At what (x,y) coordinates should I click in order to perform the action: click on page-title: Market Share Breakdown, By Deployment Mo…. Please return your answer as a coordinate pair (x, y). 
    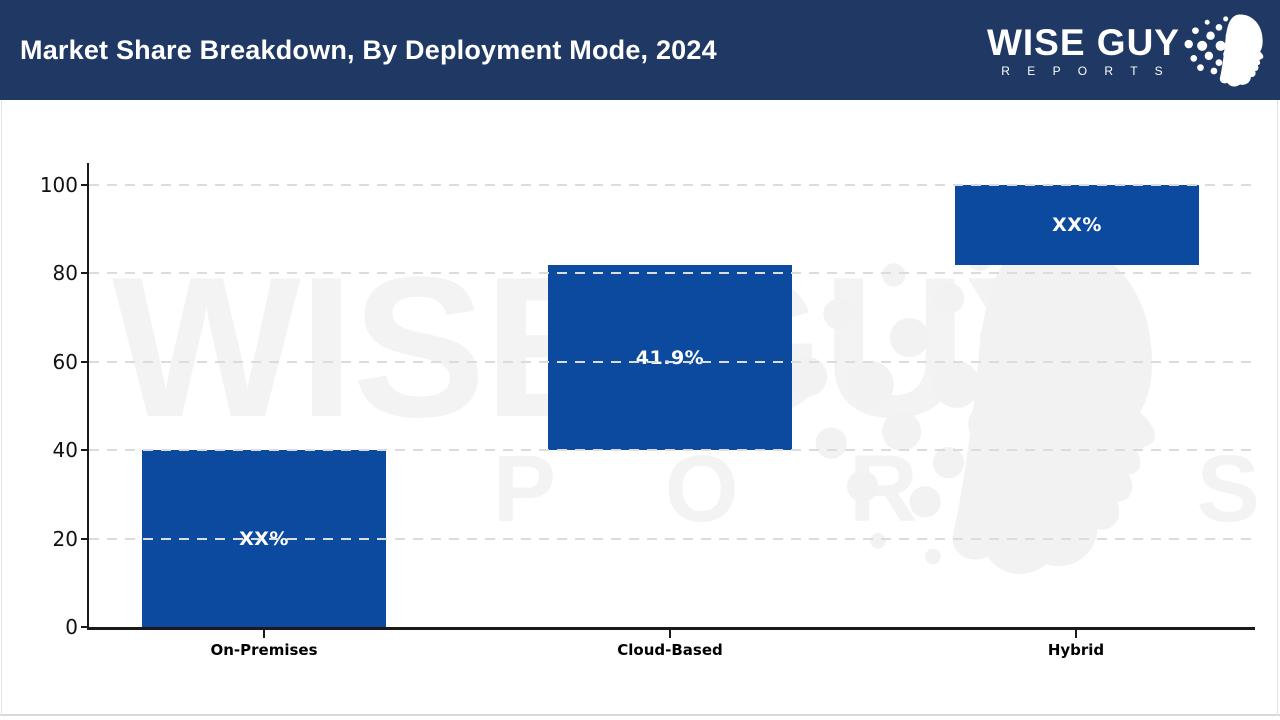
    Looking at the image, I should click on (368, 49).